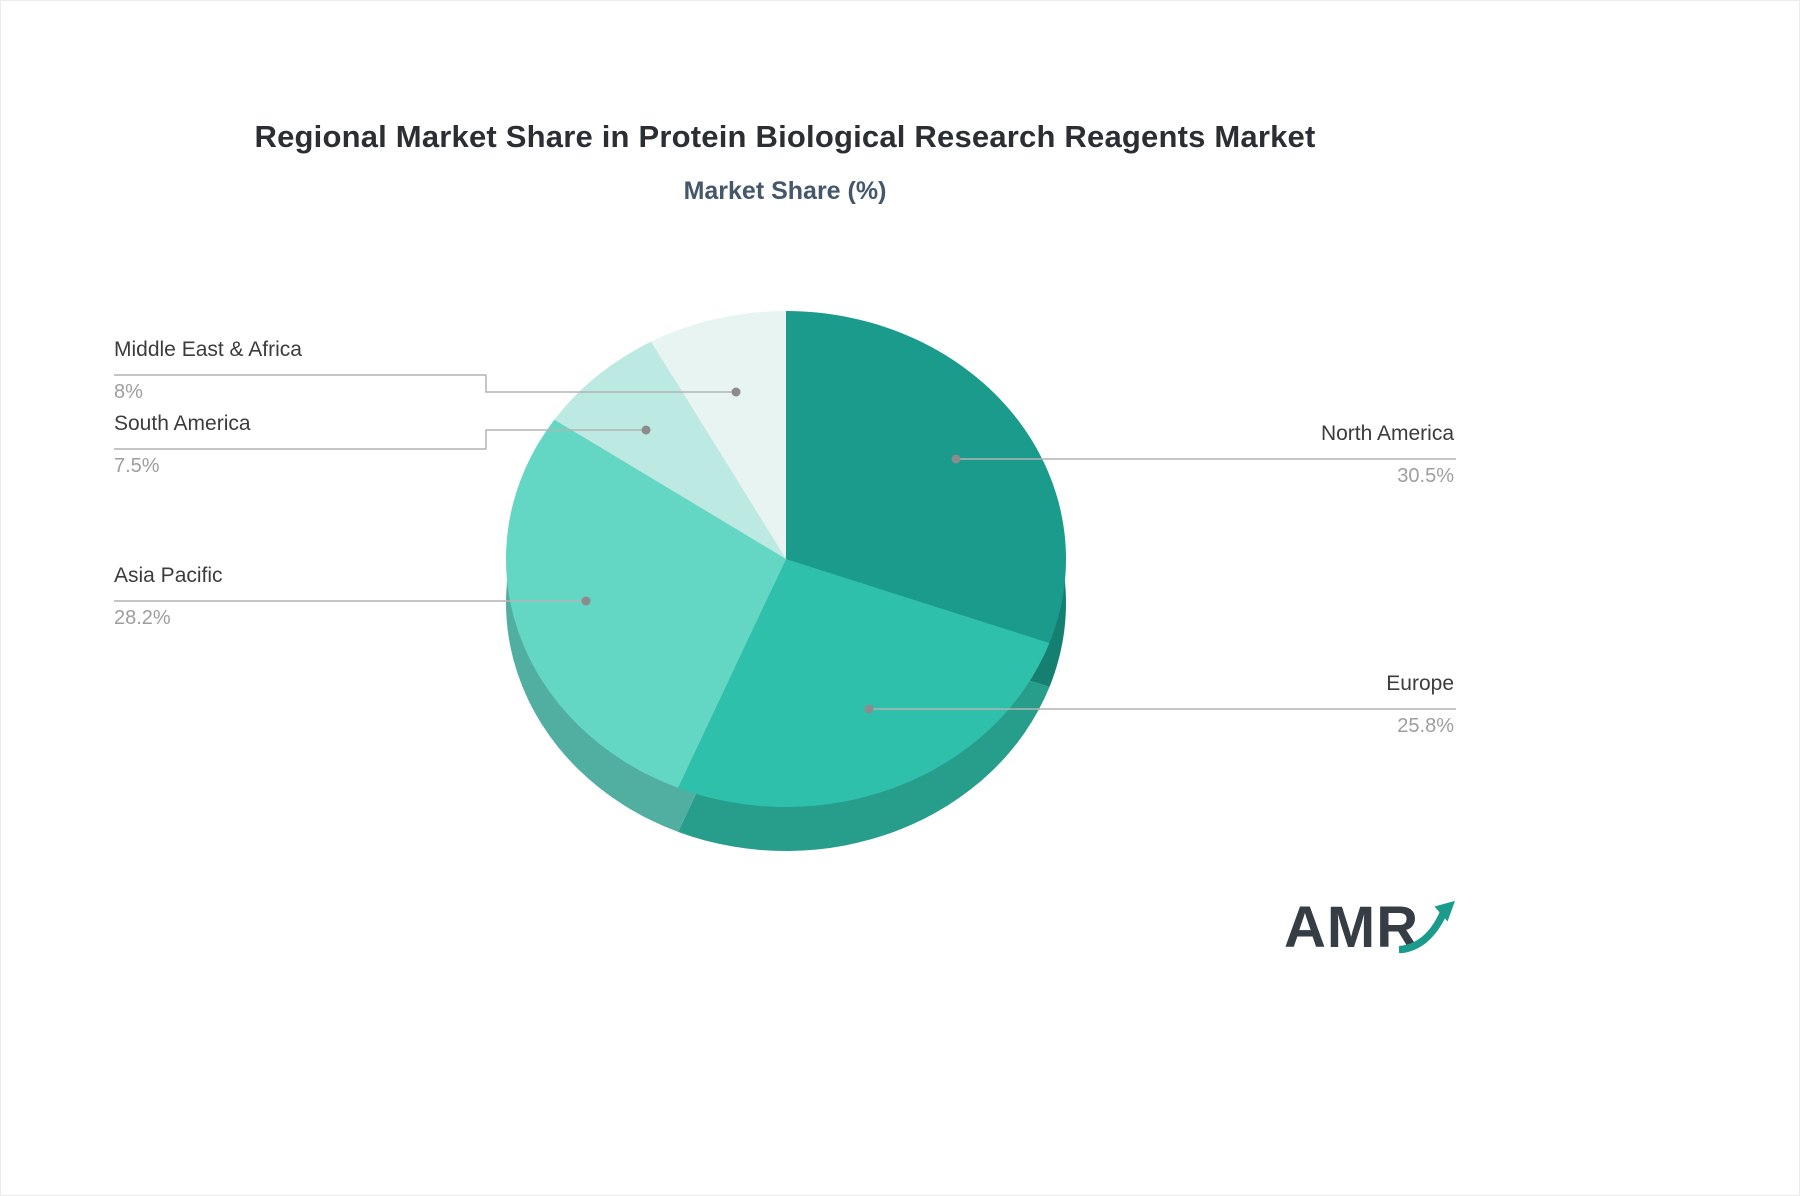 The height and width of the screenshot is (1196, 1800). What do you see at coordinates (182, 445) in the screenshot?
I see `slice-label-south-america: South America 7.5%` at bounding box center [182, 445].